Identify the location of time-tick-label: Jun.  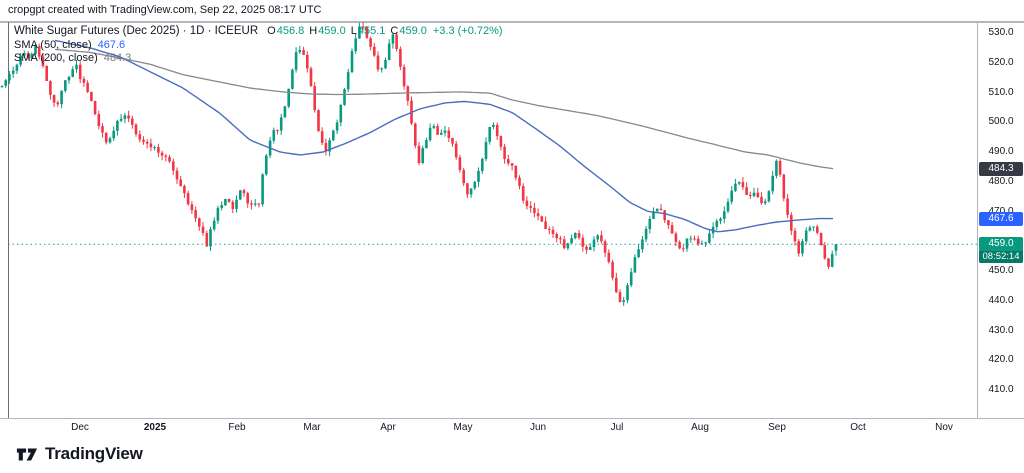
(538, 427).